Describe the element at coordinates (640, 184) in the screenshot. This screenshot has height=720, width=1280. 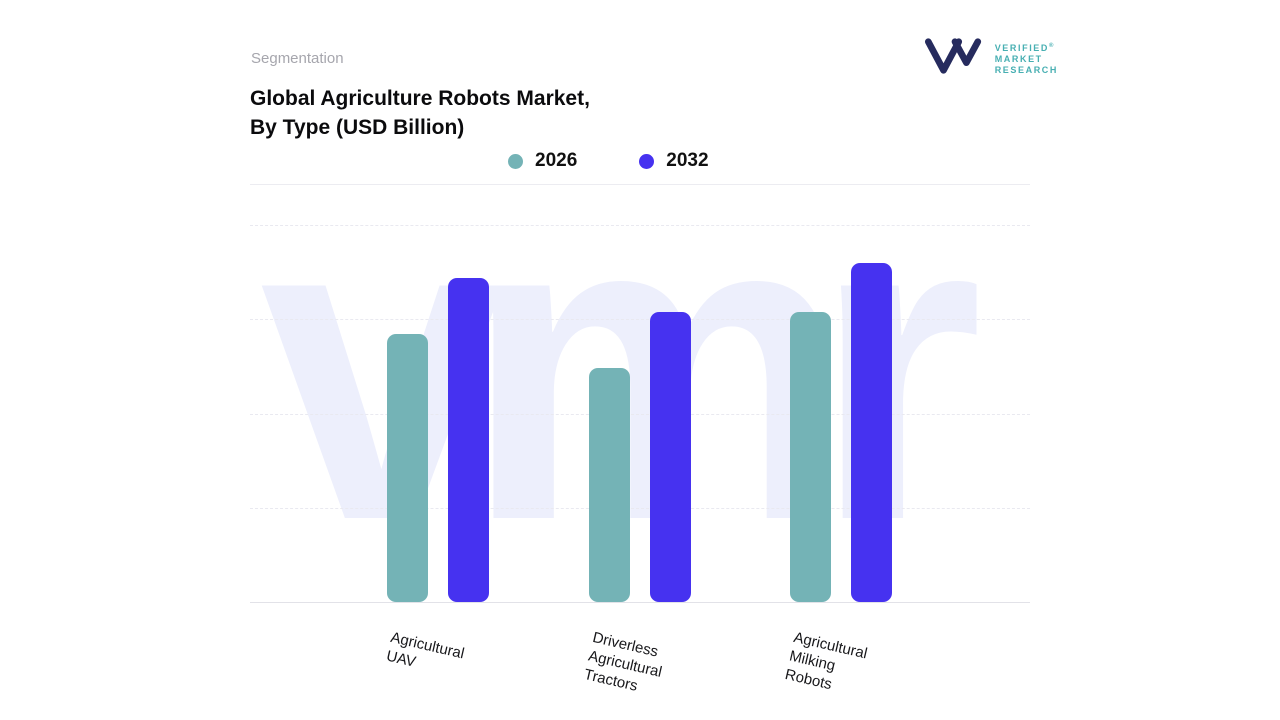
I see `header-divider` at that location.